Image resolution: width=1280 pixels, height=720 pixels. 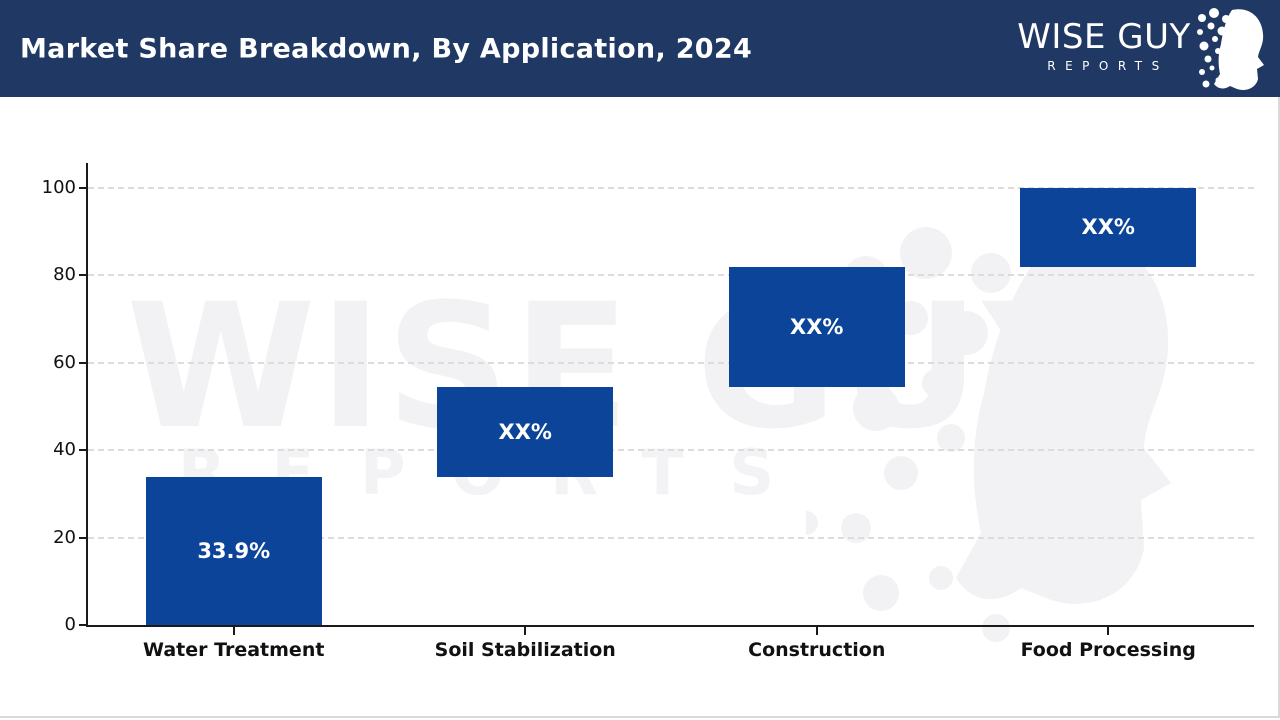 What do you see at coordinates (87, 395) in the screenshot?
I see `y-axis-line` at bounding box center [87, 395].